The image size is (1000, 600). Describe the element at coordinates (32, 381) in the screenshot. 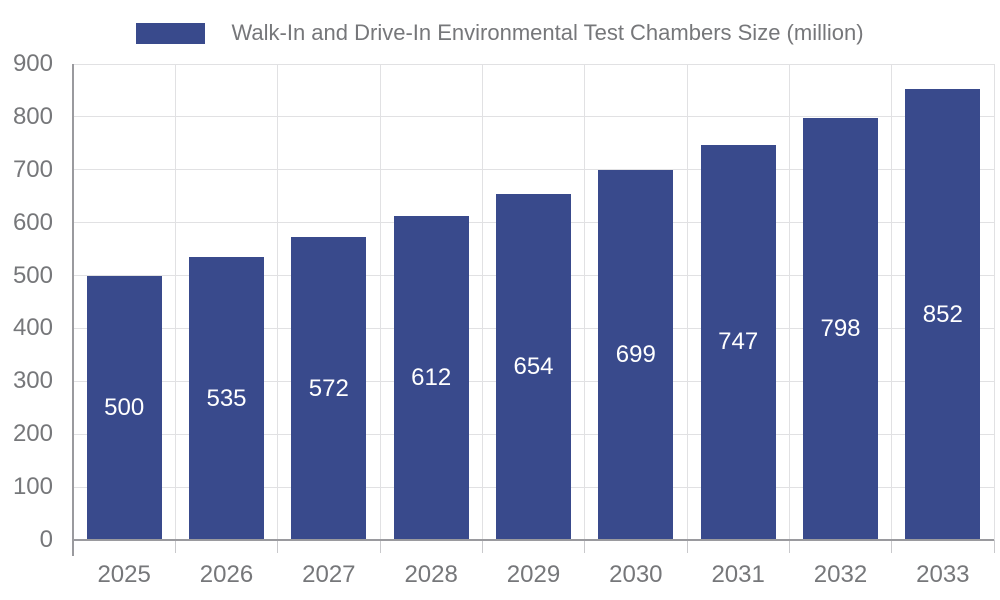

I see `y-tick-label: 300` at that location.